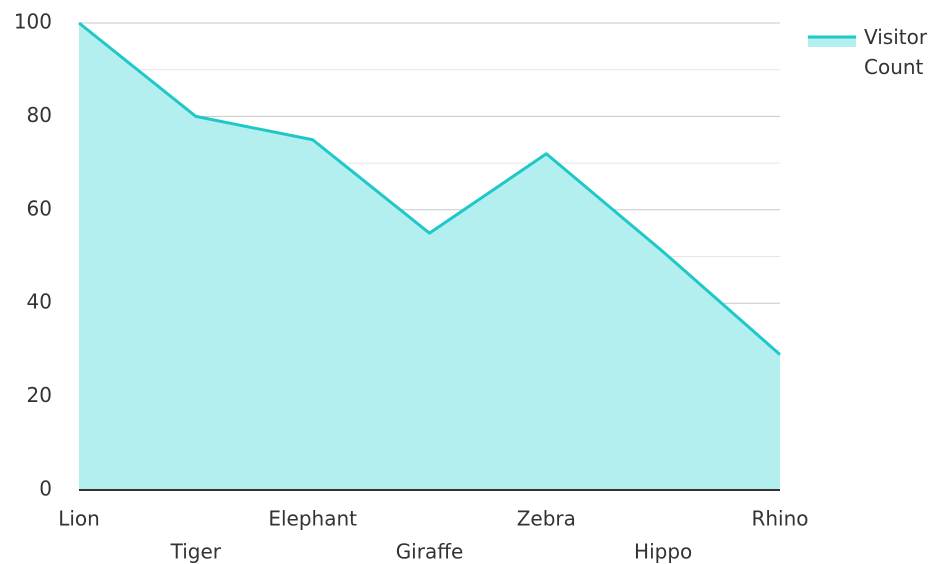 The width and height of the screenshot is (941, 564). I want to click on legend-label: Visitor Count, so click(896, 52).